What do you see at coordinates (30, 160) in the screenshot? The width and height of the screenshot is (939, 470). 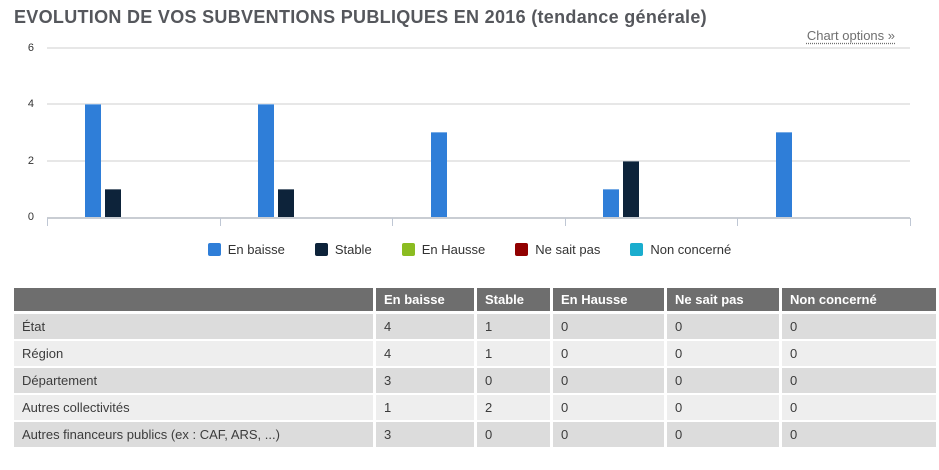 I see `y-axis-label: 2` at bounding box center [30, 160].